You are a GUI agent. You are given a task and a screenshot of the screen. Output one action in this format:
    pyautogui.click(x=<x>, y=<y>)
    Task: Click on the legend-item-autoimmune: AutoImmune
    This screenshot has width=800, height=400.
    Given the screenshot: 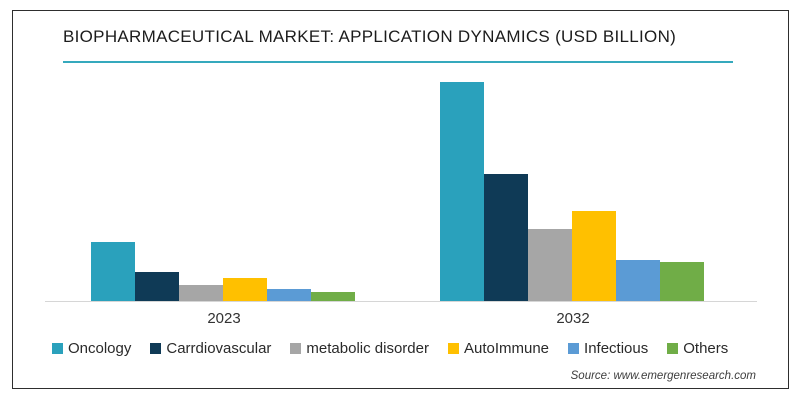 What is the action you would take?
    pyautogui.click(x=498, y=348)
    